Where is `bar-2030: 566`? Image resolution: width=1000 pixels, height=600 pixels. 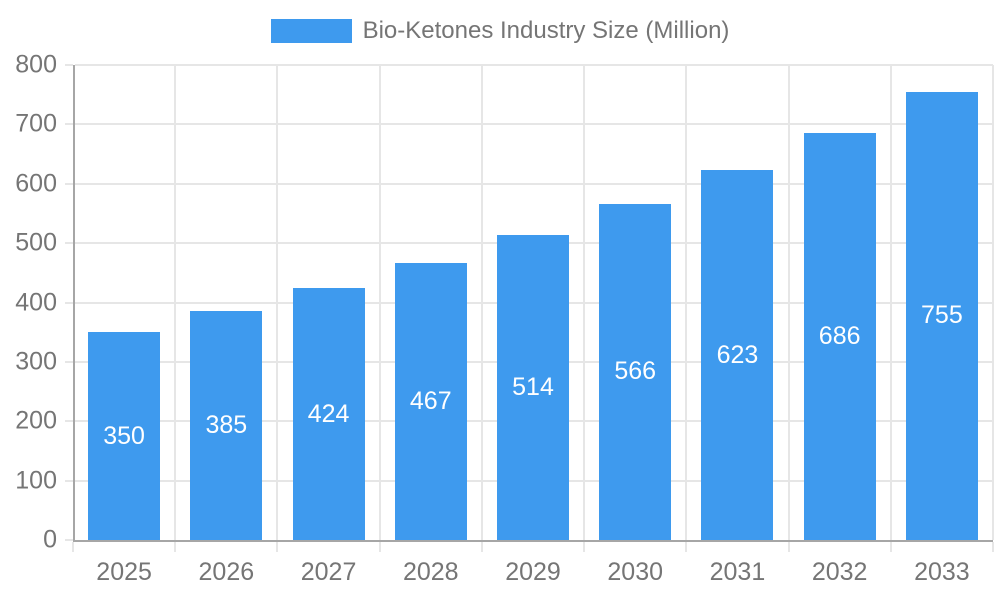 bar-2030: 566 is located at coordinates (635, 371).